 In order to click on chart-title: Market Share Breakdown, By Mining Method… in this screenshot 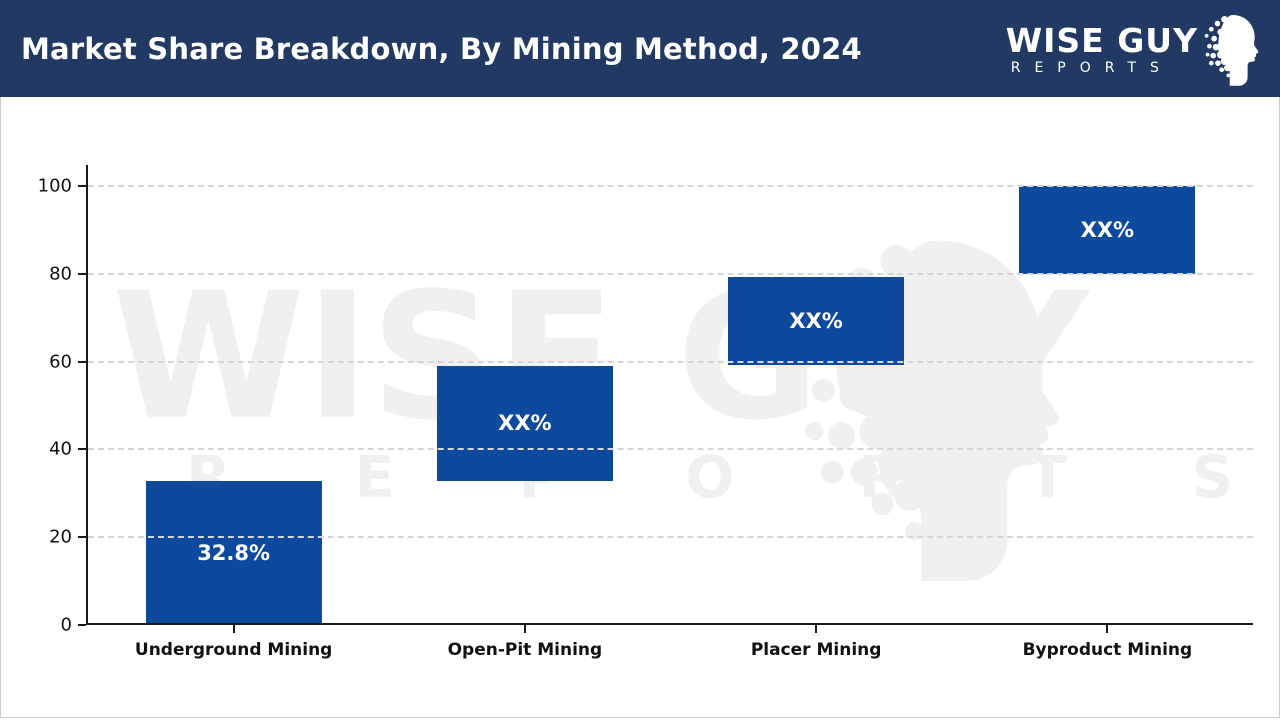, I will do `click(441, 48)`.